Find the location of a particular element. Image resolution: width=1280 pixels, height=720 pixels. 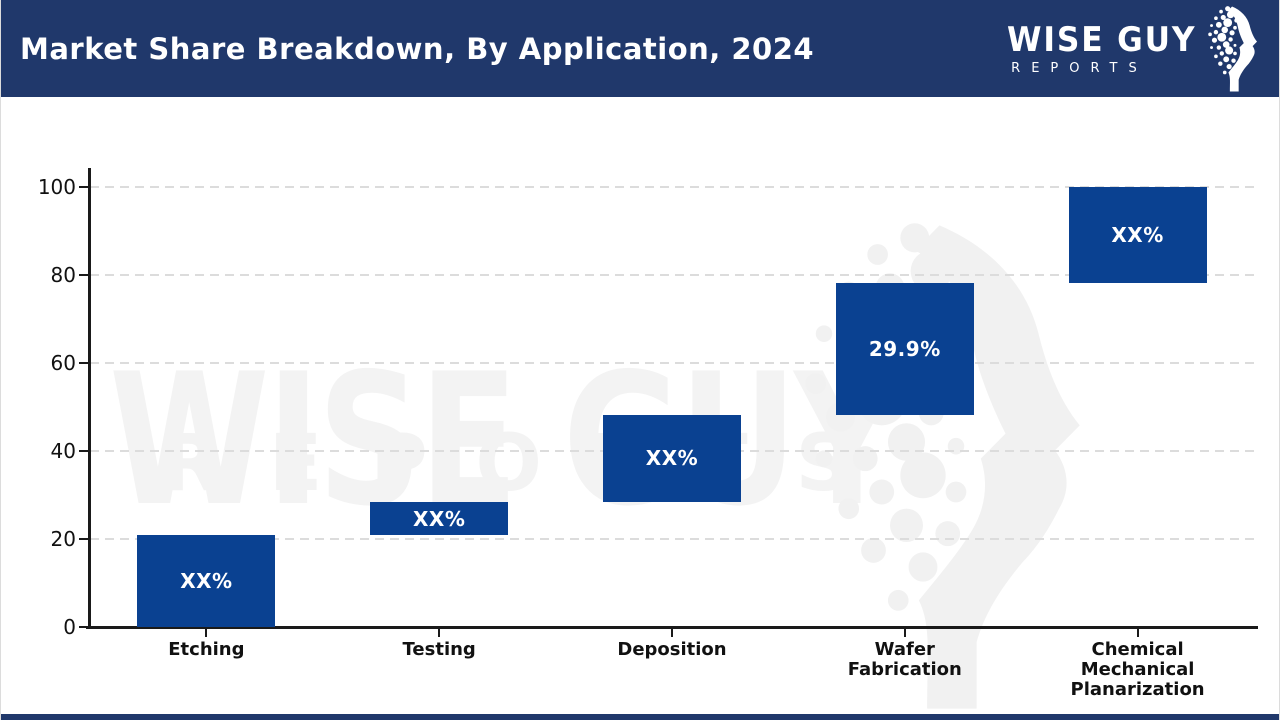

bar-segment: 29.9% is located at coordinates (904, 349).